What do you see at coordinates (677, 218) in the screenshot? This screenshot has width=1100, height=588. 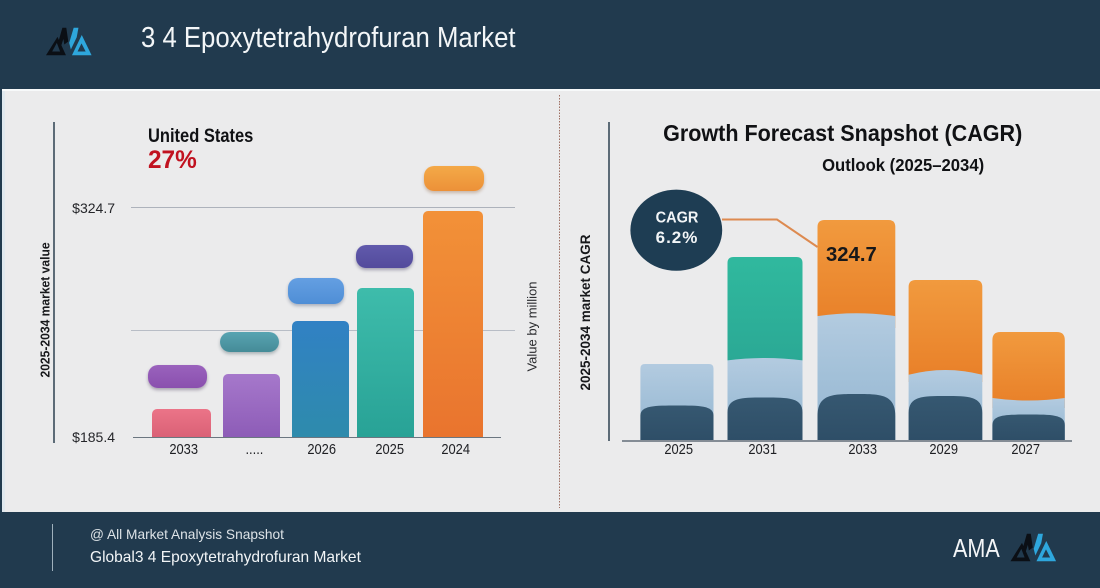 I see `svg-text: CAGR` at bounding box center [677, 218].